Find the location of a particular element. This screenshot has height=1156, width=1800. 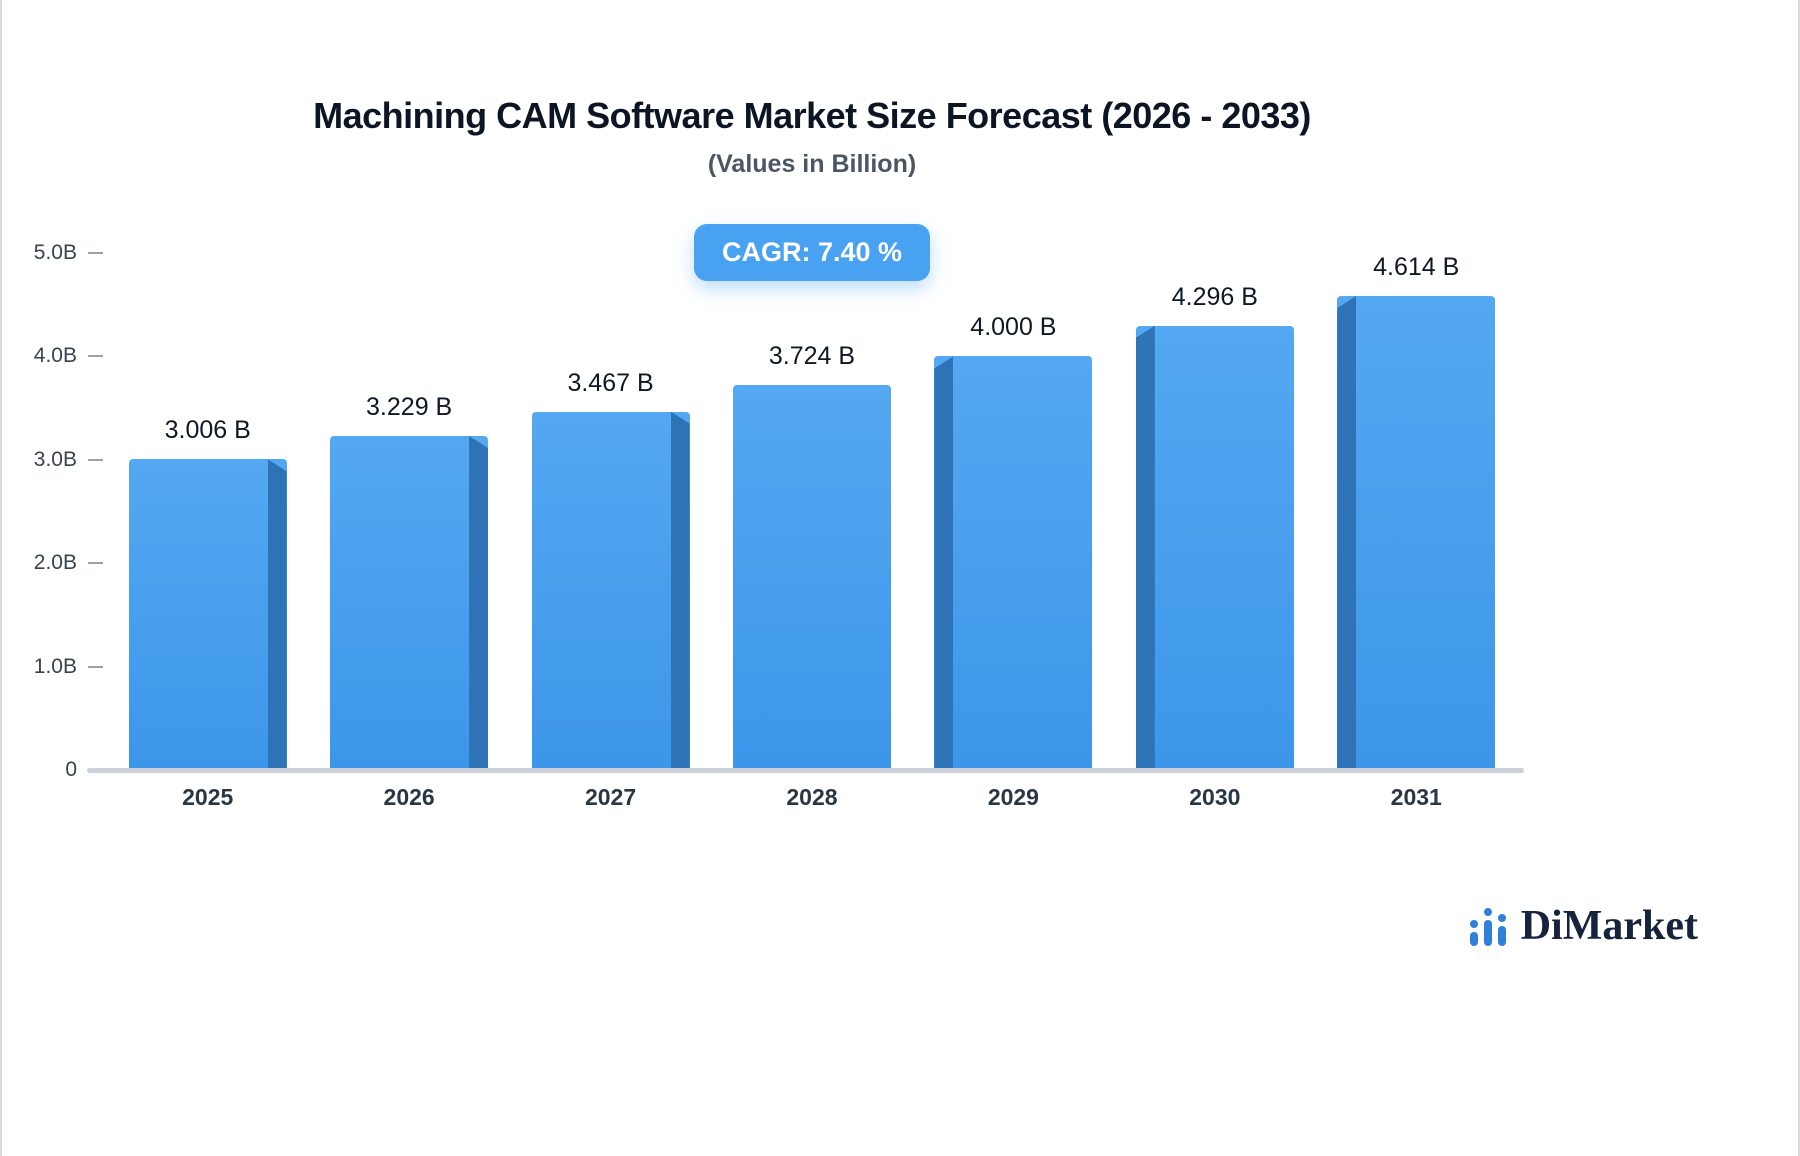

y-axis-tick-label: 3.0B is located at coordinates (55, 459).